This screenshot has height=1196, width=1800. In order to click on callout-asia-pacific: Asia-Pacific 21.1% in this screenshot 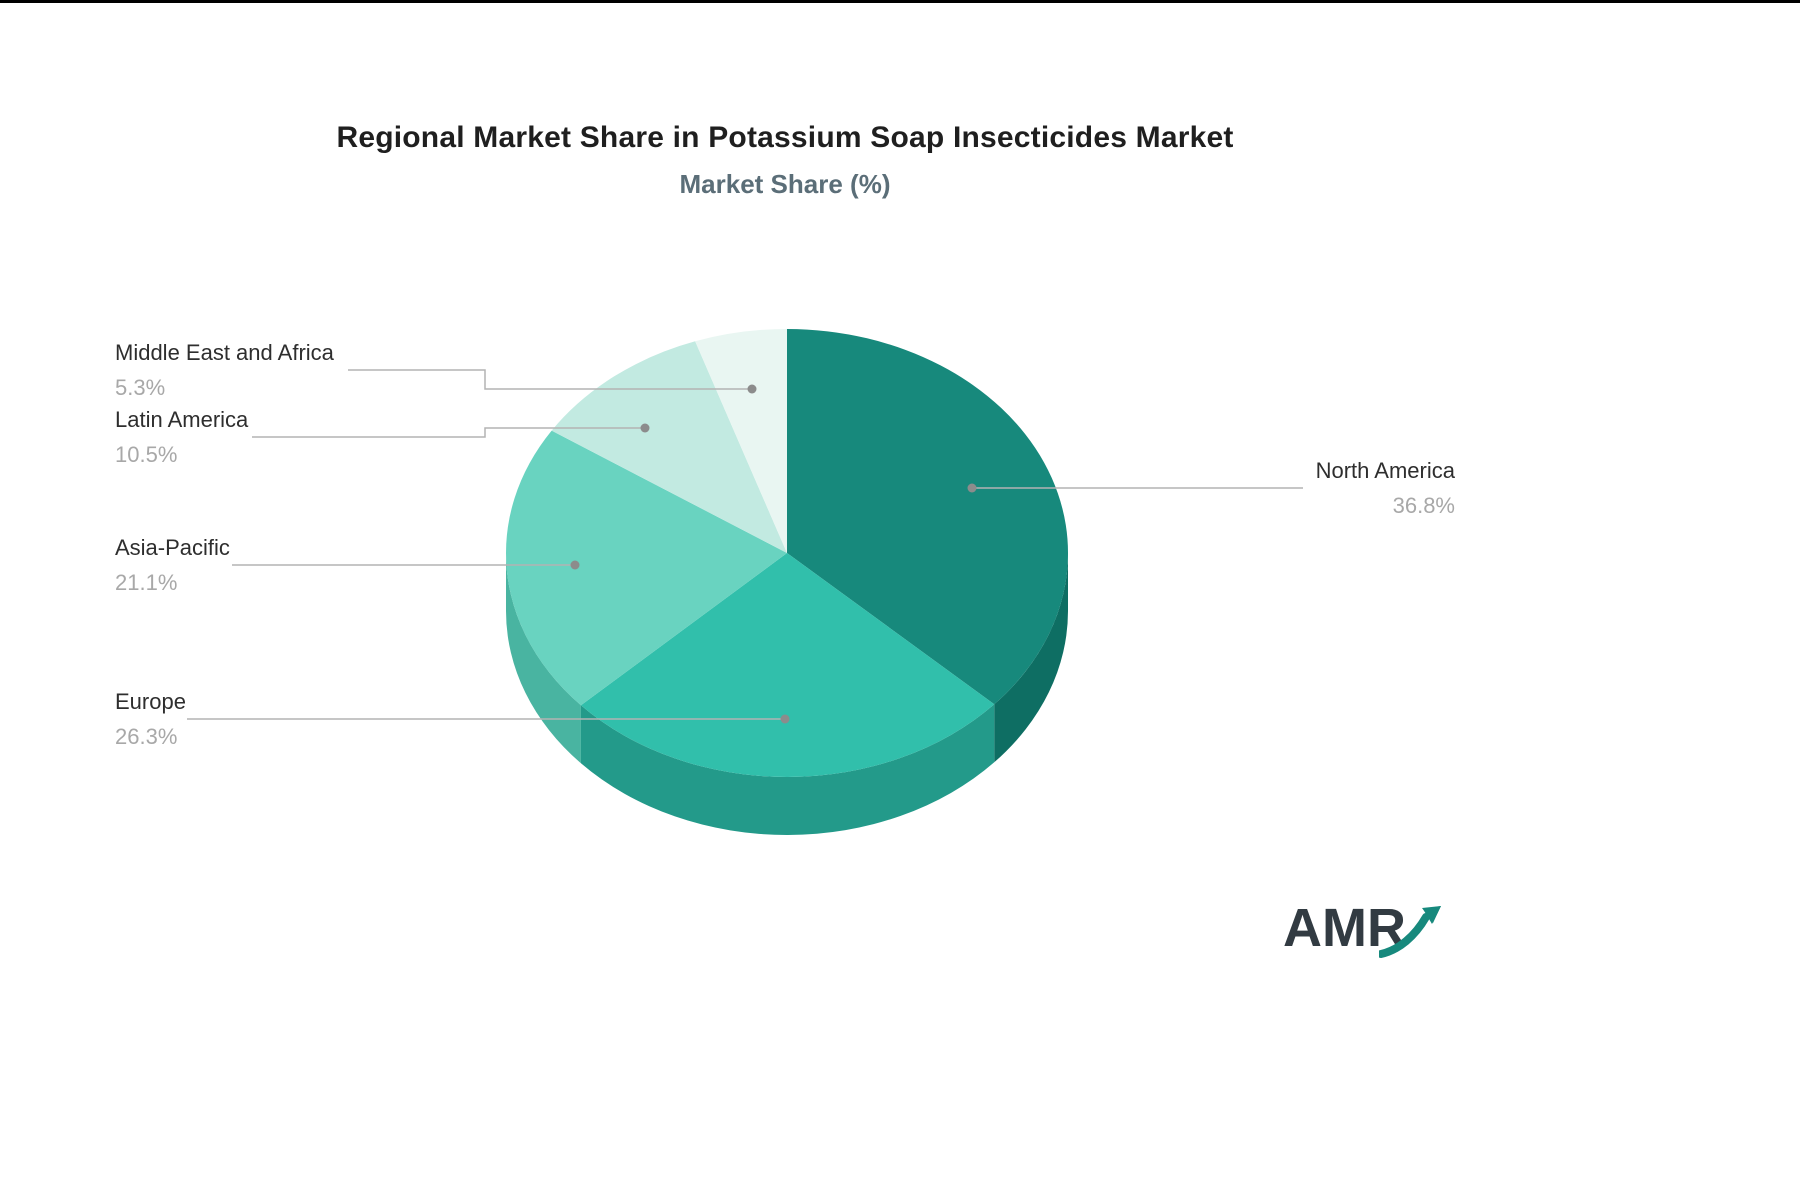, I will do `click(172, 565)`.